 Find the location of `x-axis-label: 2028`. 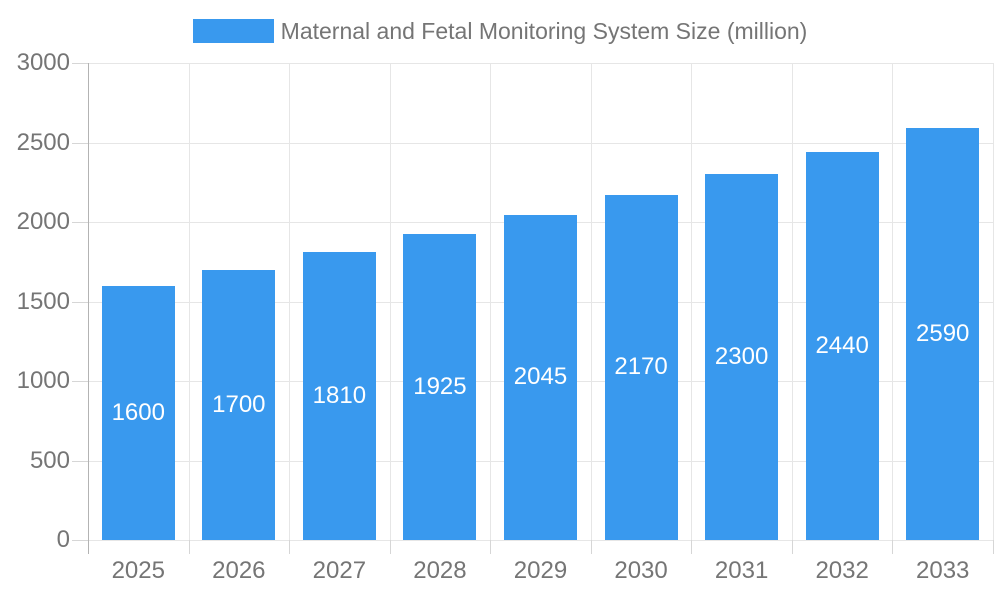

x-axis-label: 2028 is located at coordinates (440, 570).